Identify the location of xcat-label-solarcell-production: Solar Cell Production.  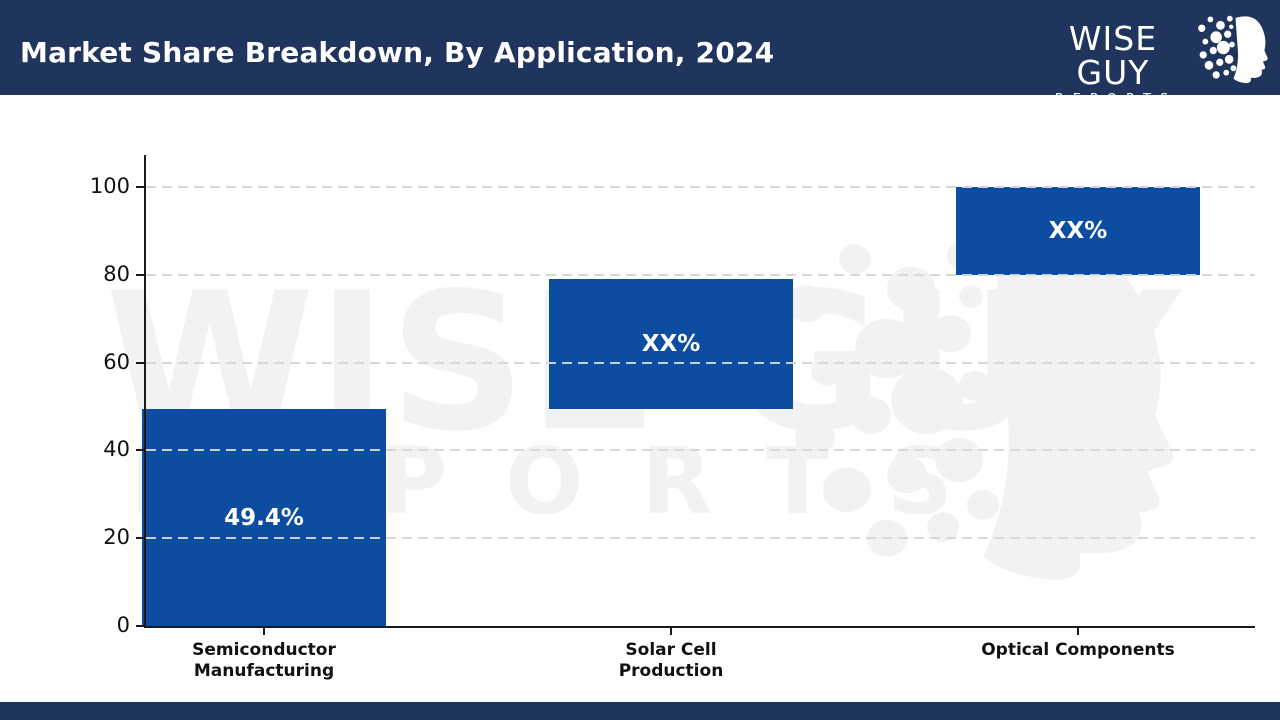
(671, 661).